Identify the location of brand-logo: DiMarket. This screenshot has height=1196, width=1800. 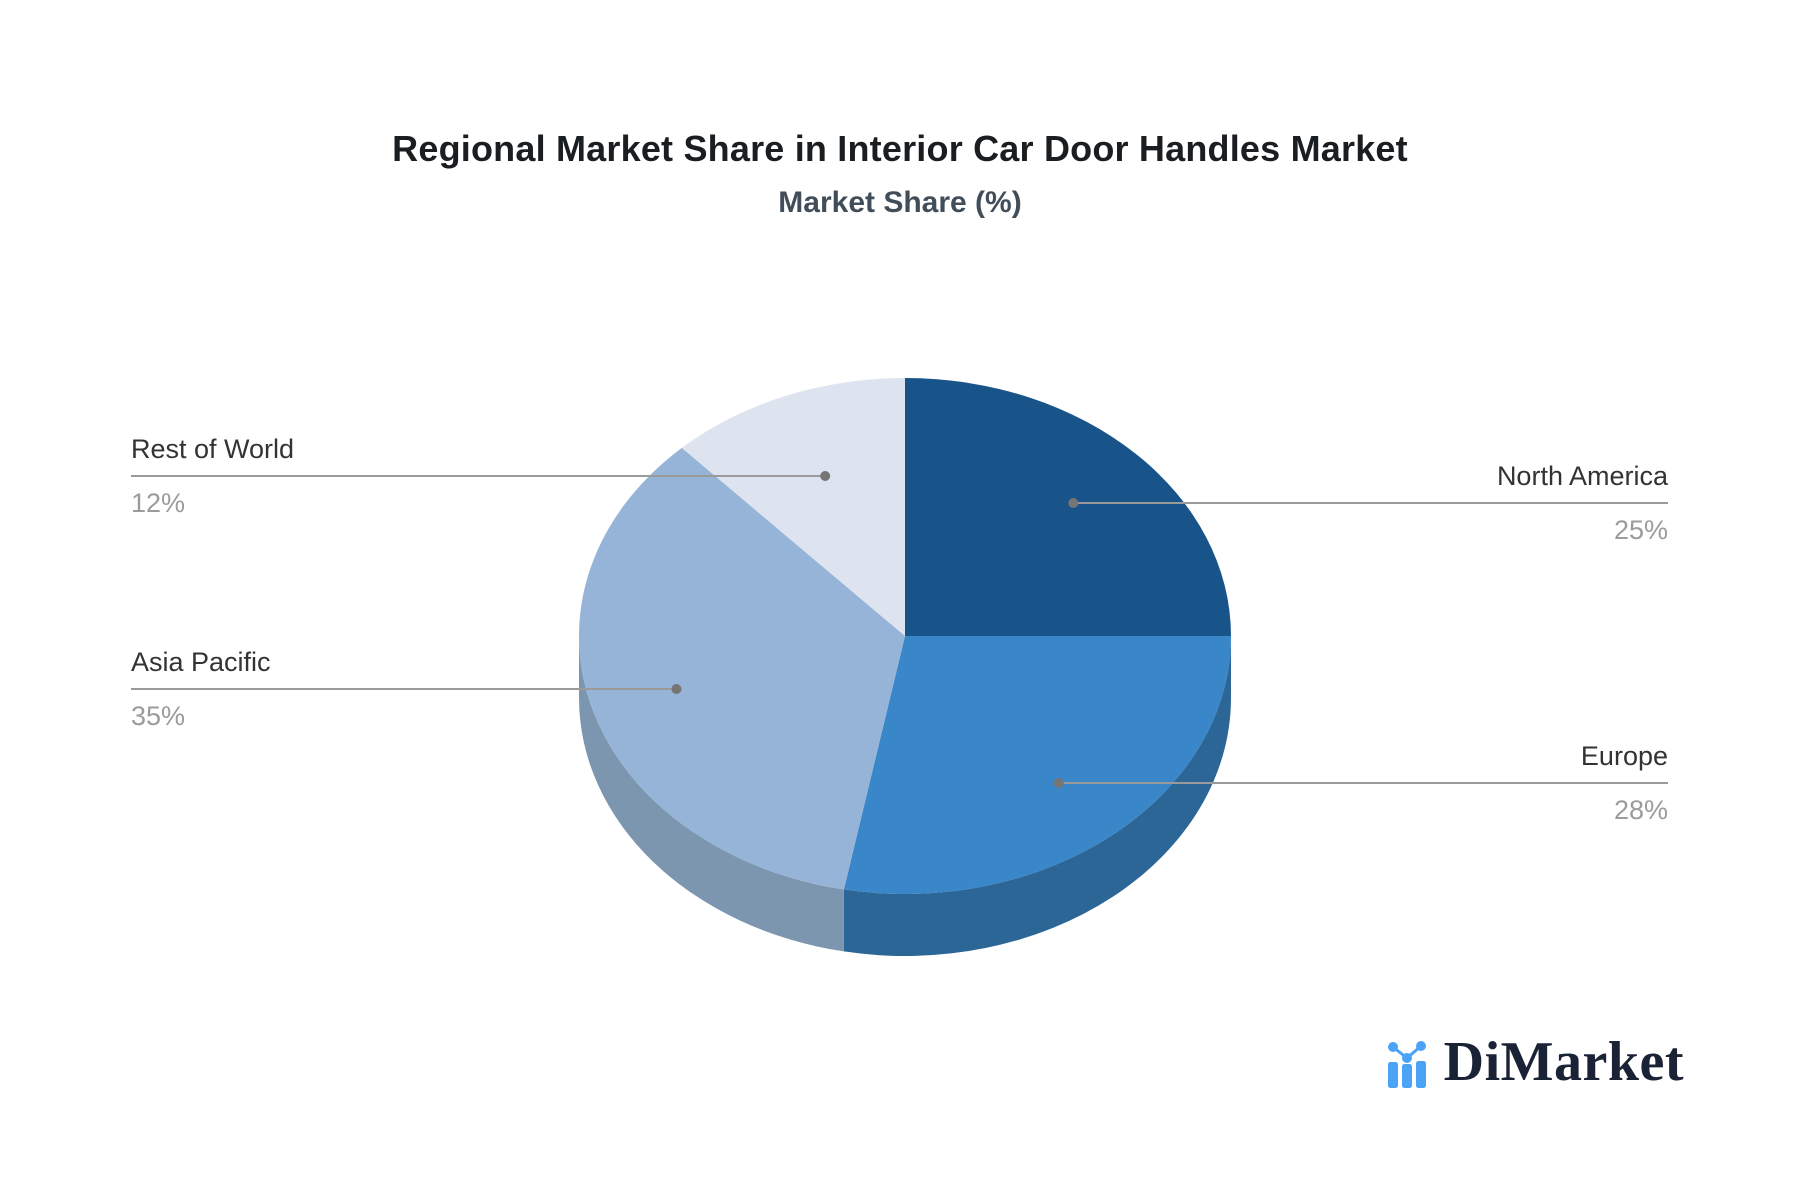
(1535, 1062).